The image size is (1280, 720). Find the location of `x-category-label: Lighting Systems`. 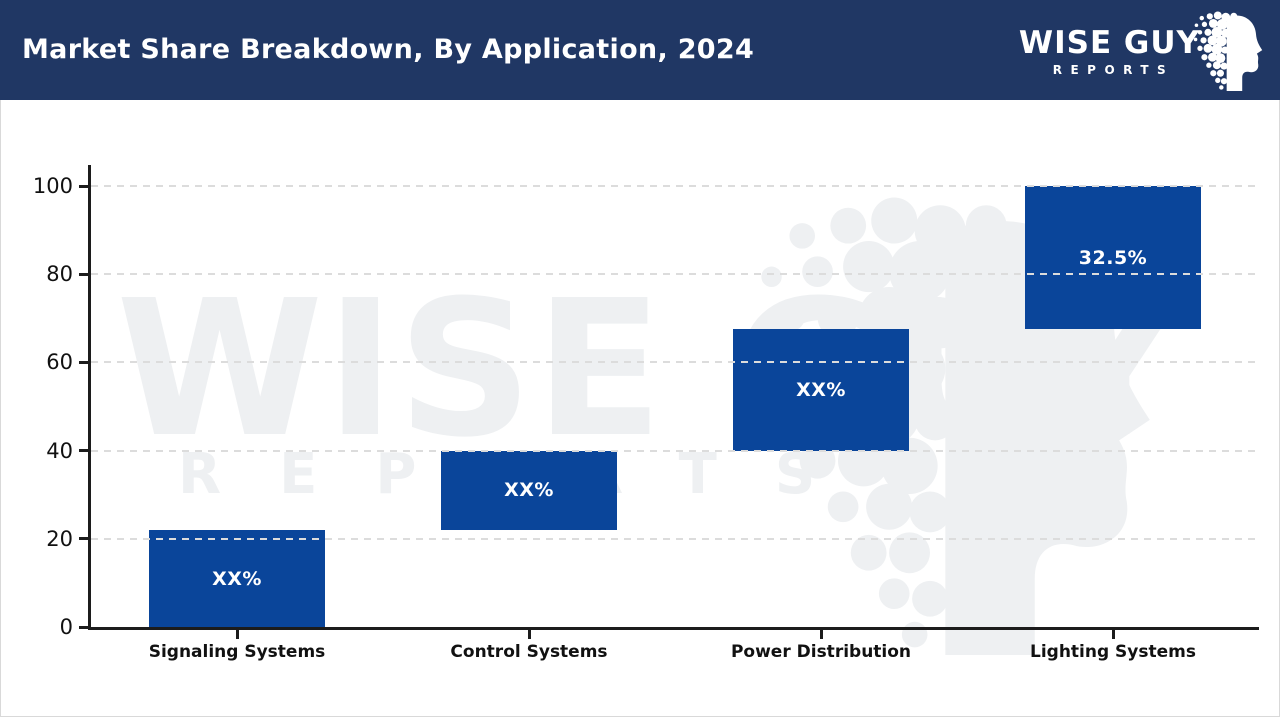

x-category-label: Lighting Systems is located at coordinates (1112, 652).